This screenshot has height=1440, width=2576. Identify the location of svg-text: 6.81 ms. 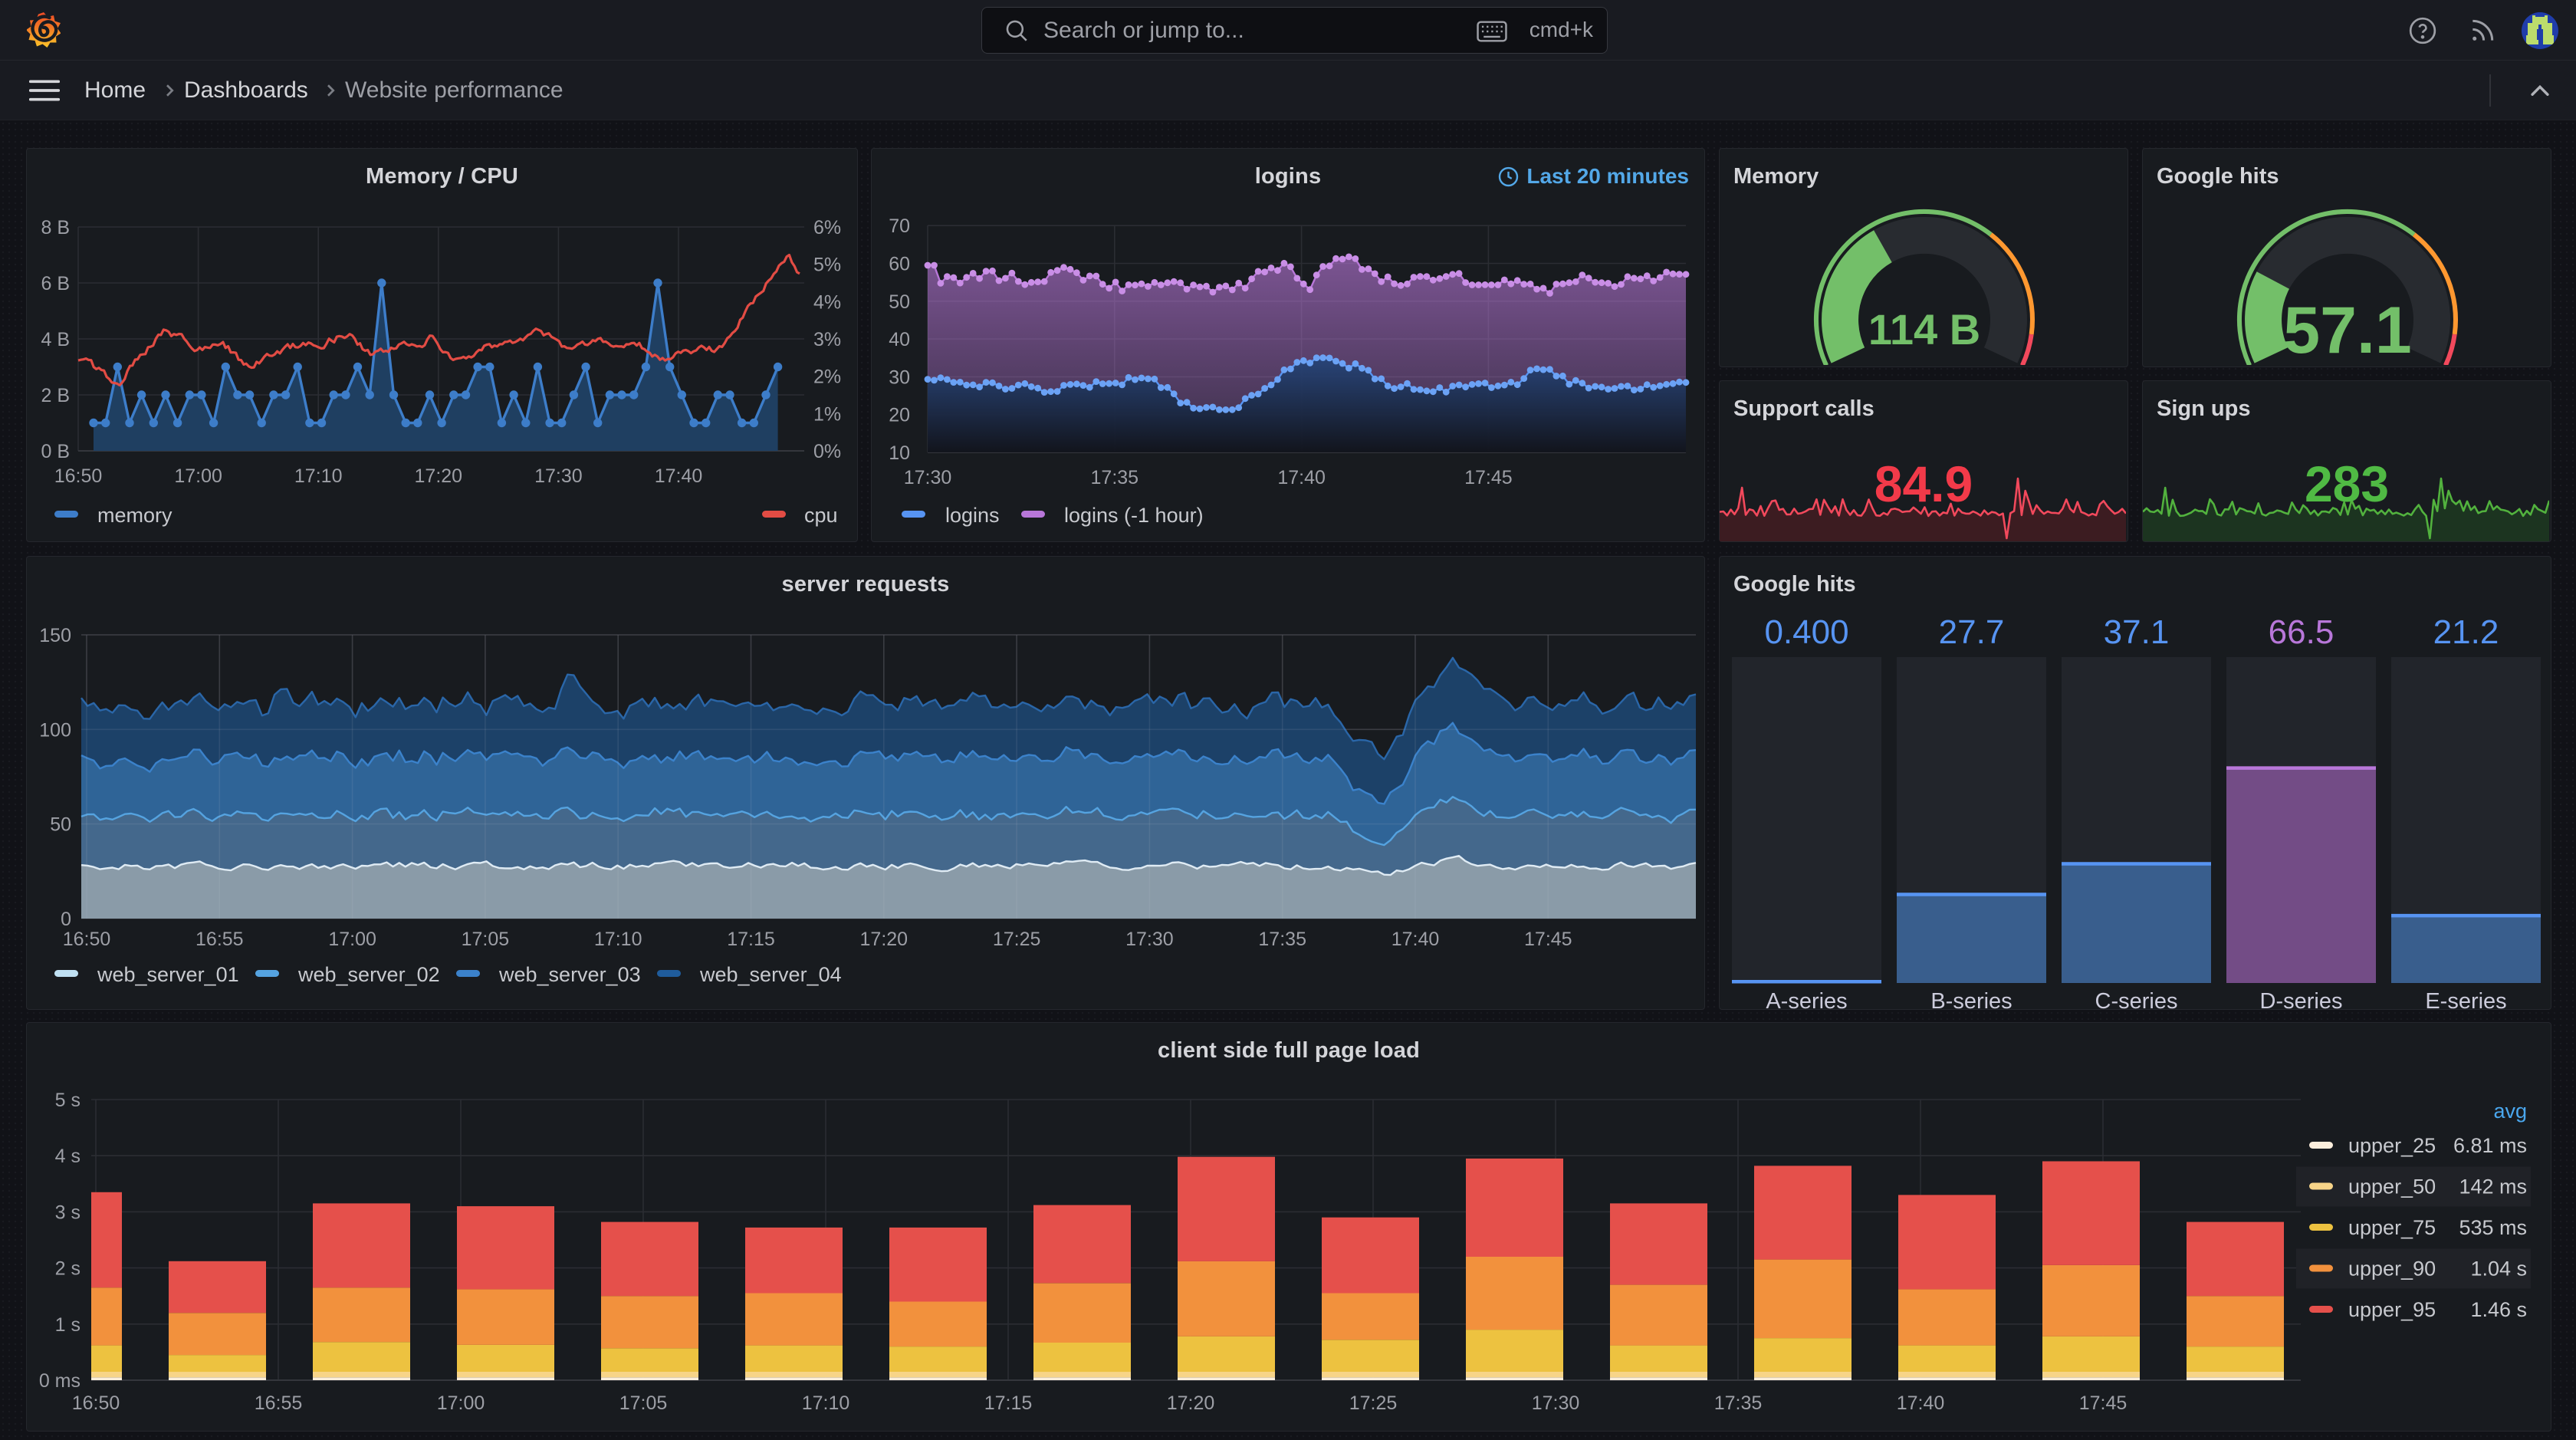
(2490, 1145).